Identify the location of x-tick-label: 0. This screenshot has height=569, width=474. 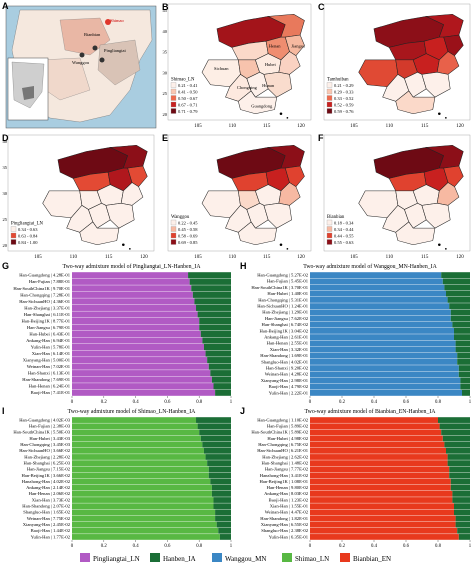
(72, 546).